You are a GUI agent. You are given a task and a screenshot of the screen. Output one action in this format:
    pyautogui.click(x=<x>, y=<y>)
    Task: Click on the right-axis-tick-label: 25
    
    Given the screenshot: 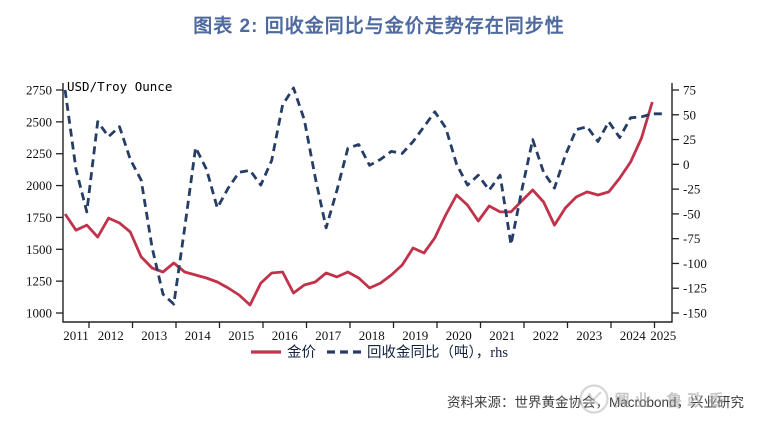 What is the action you would take?
    pyautogui.click(x=689, y=139)
    